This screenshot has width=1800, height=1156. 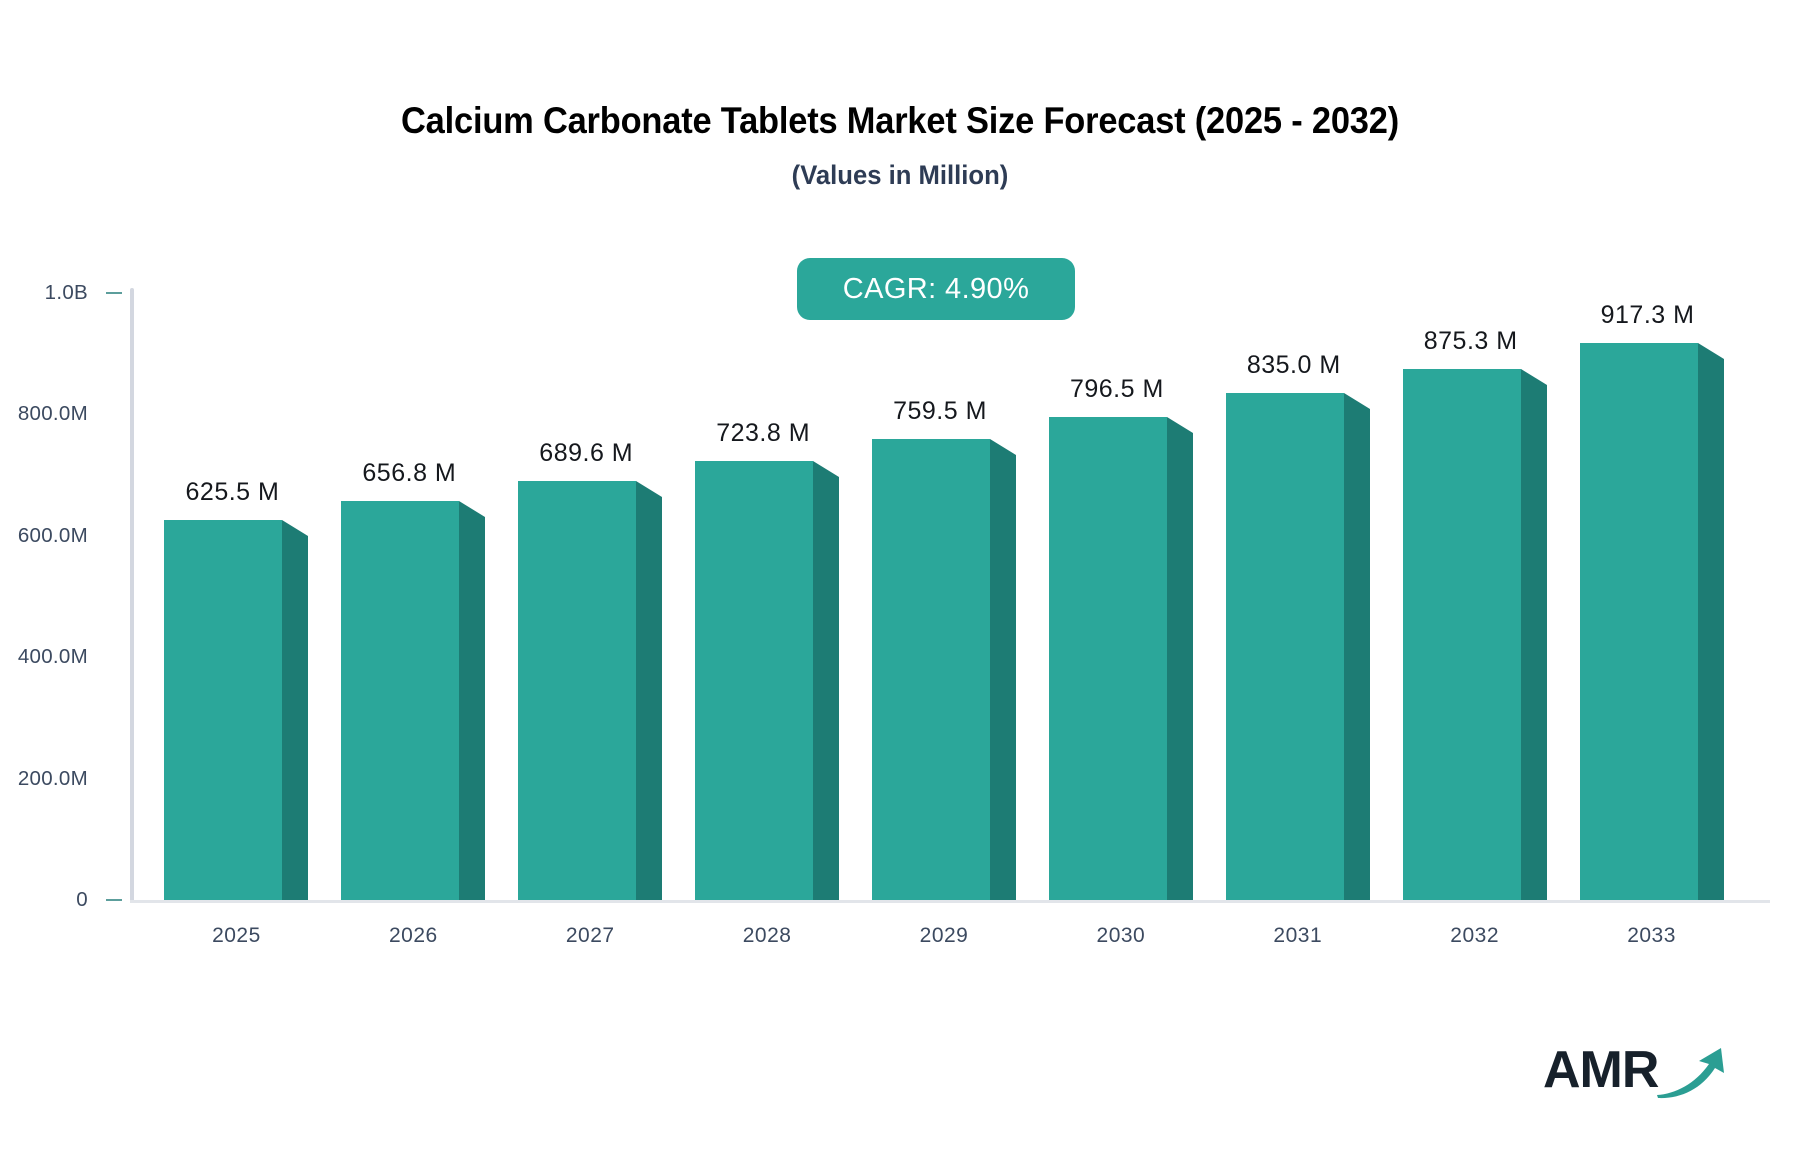 I want to click on bar: 875.3 M, so click(x=1474, y=613).